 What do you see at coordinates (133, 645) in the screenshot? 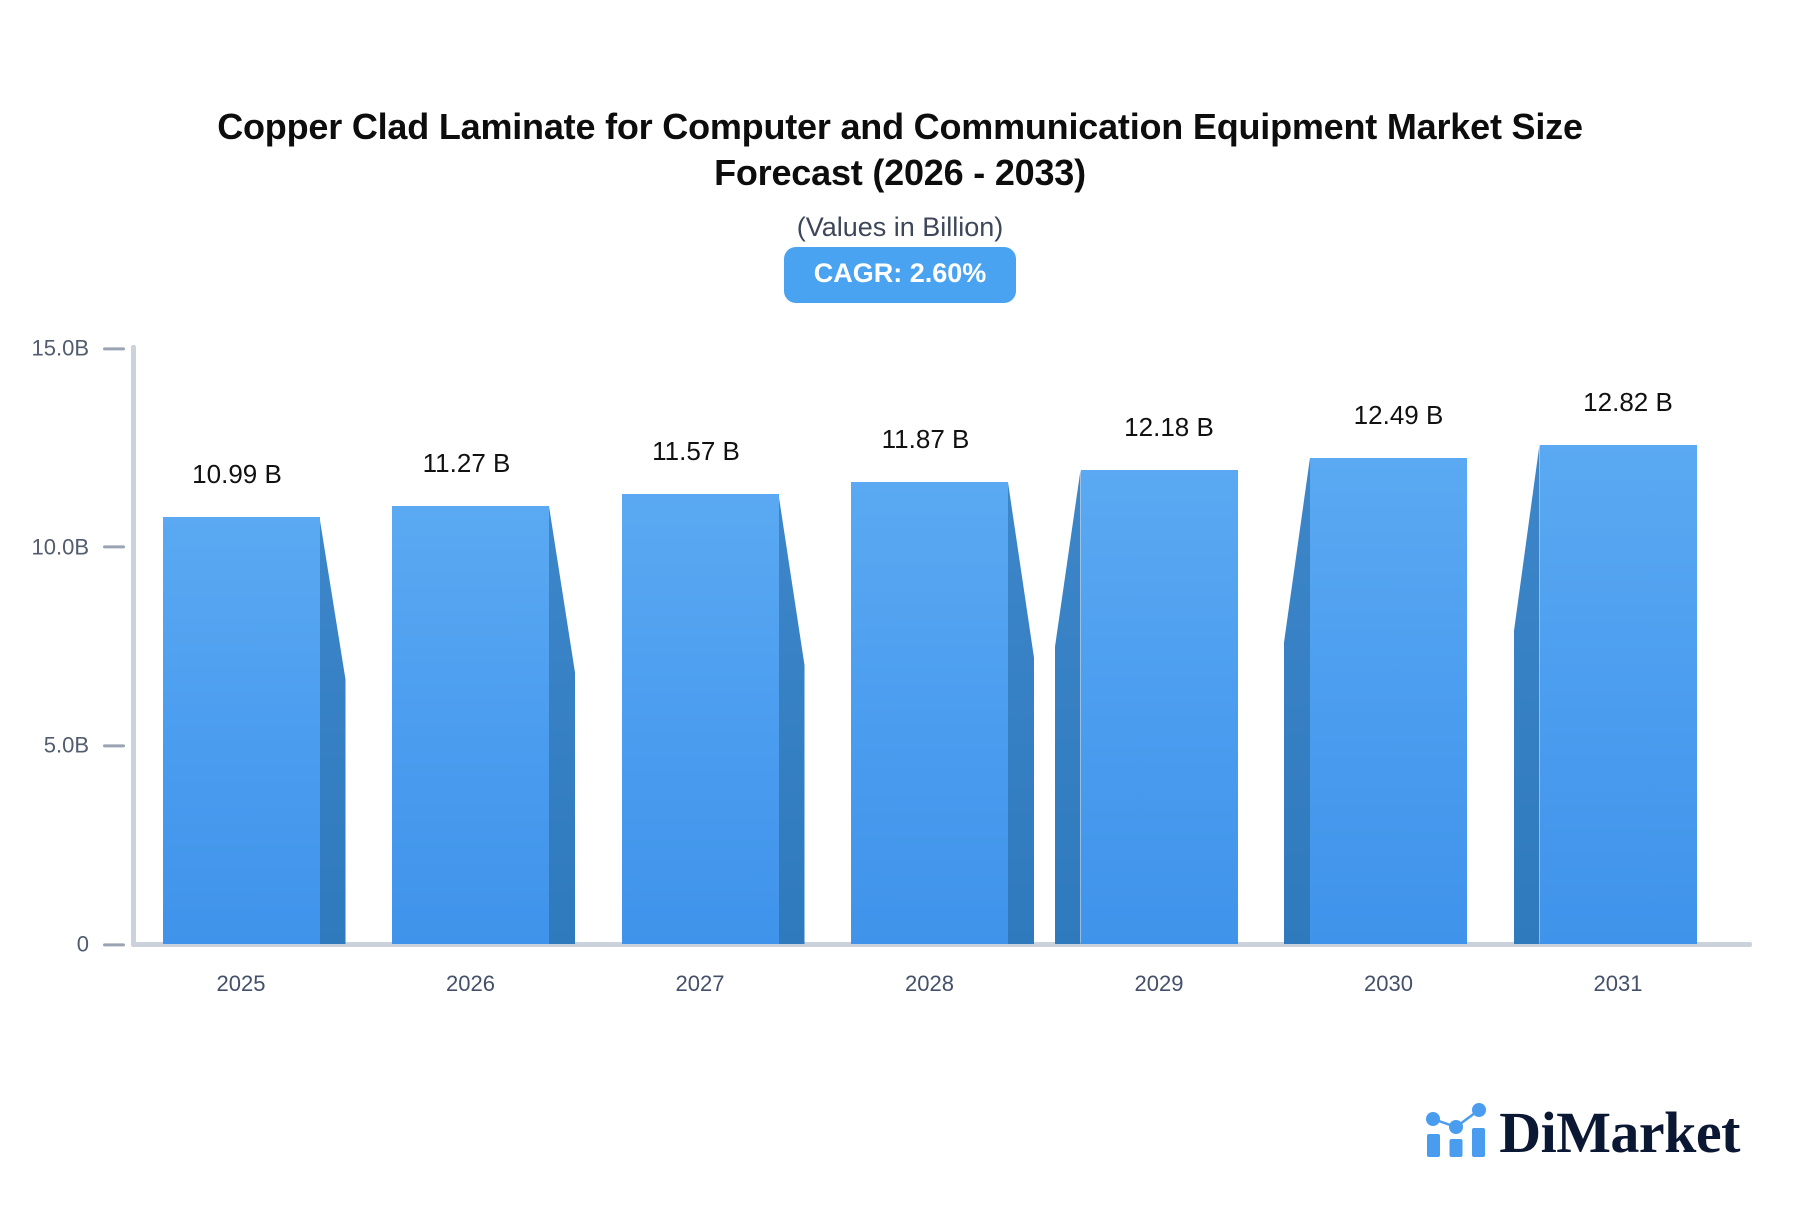
I see `y-axis-line` at bounding box center [133, 645].